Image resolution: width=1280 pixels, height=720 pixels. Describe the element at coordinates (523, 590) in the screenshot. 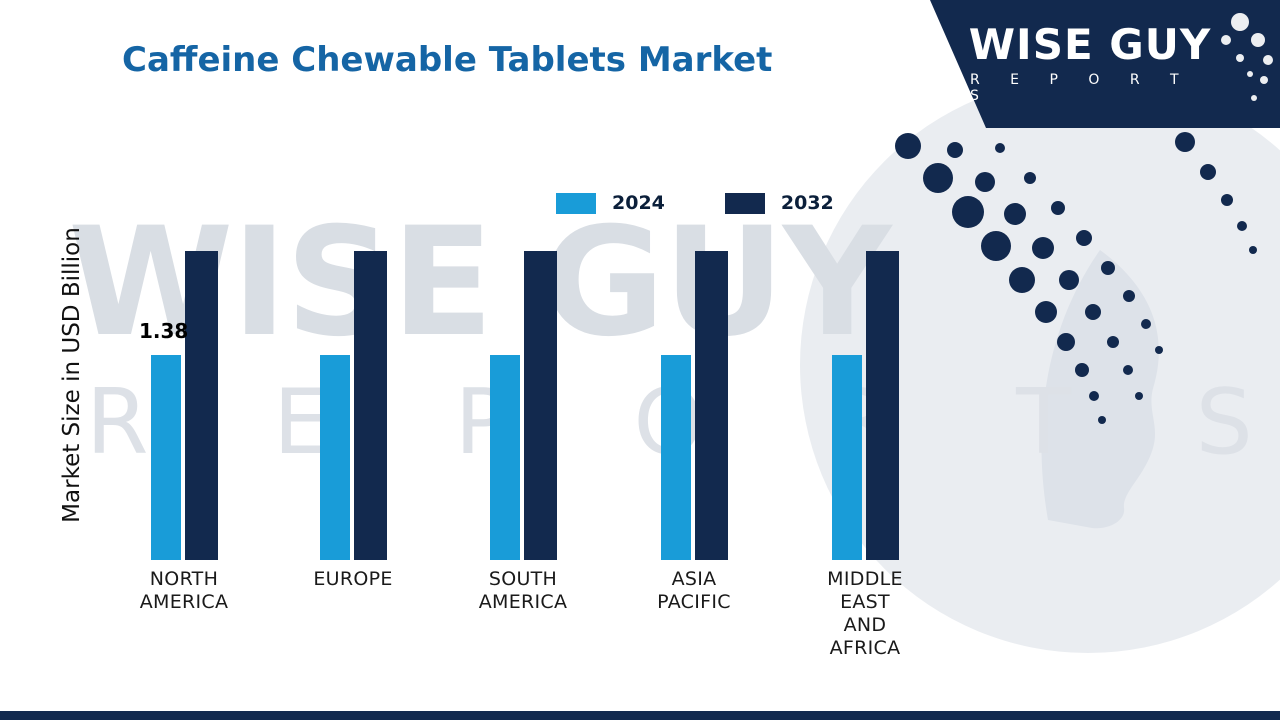

I see `category-label: SOUTH AMERICA` at that location.